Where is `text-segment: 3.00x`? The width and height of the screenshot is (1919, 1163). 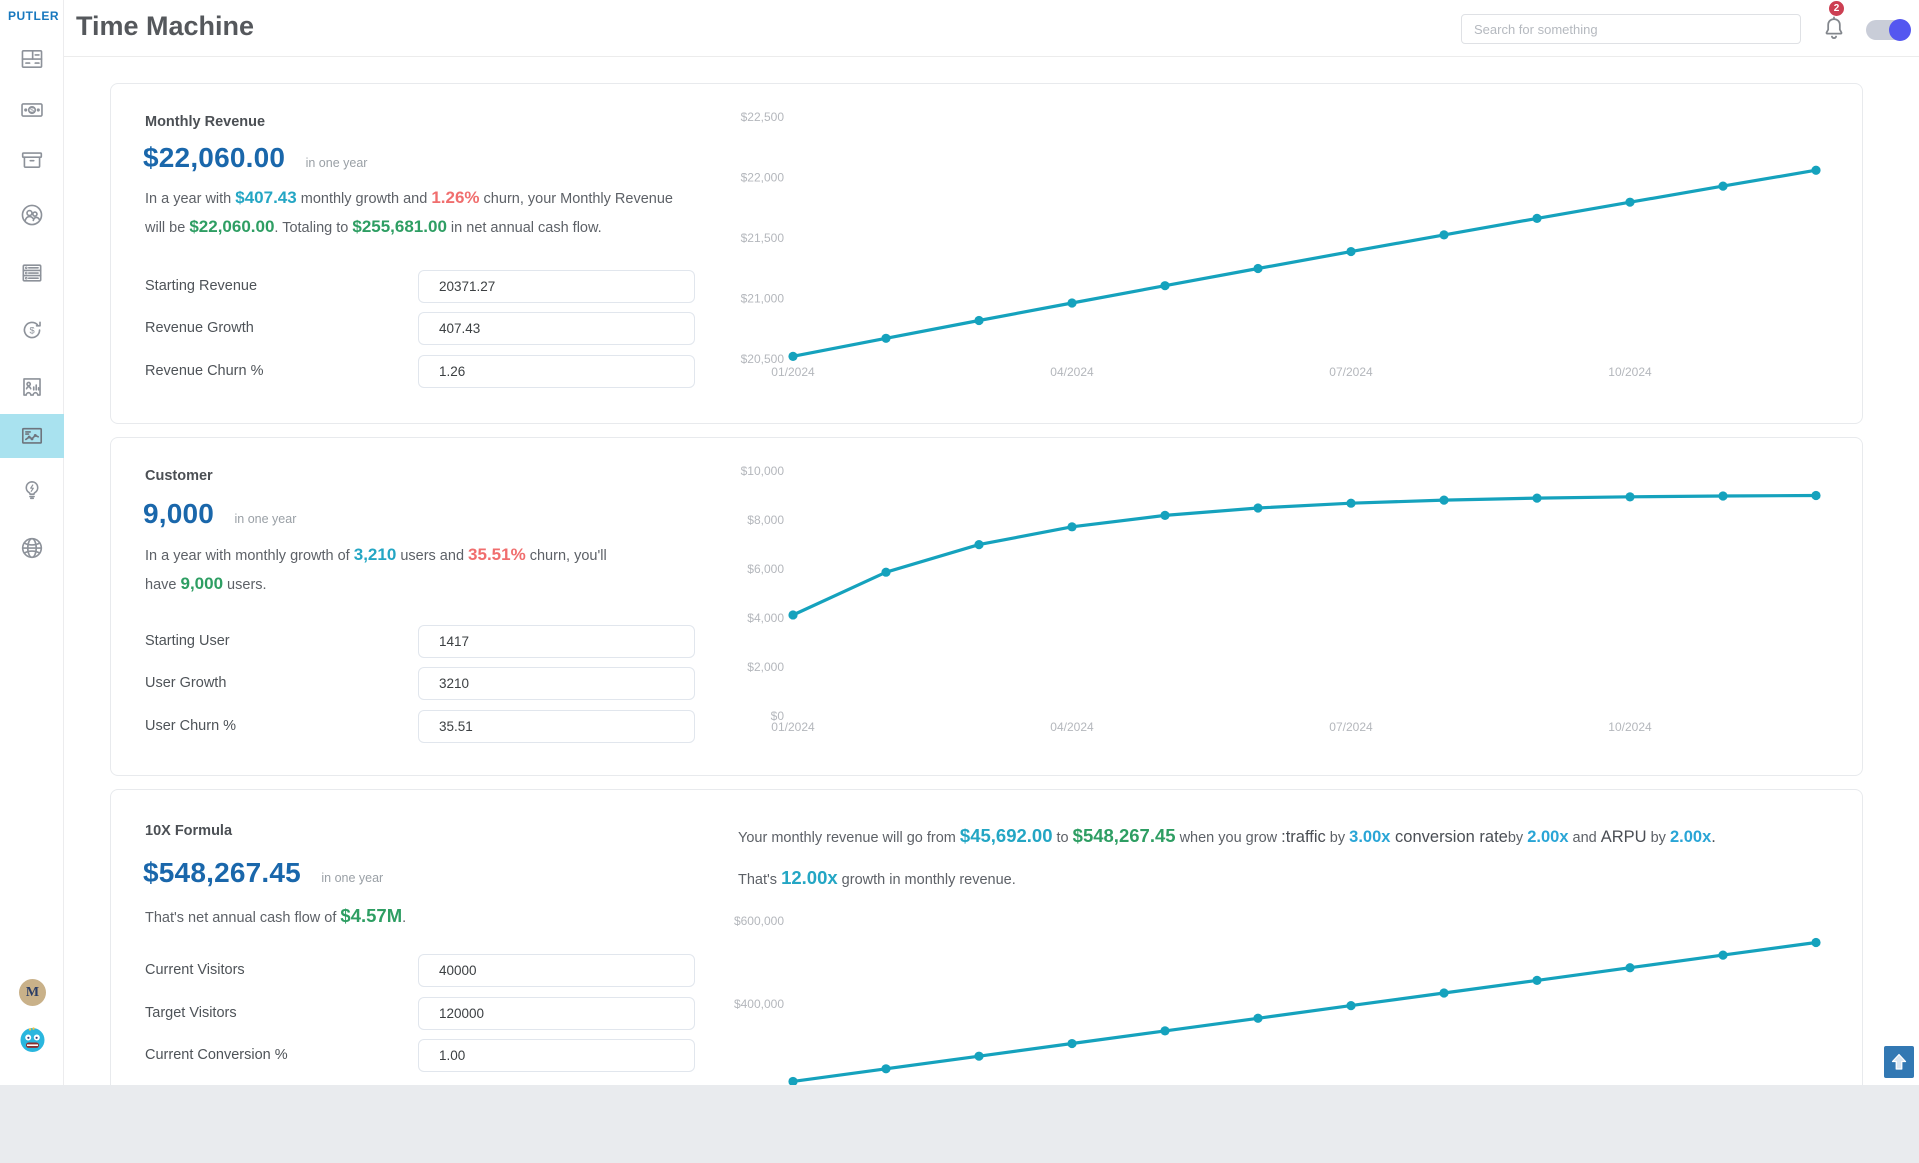
text-segment: 3.00x is located at coordinates (1370, 837).